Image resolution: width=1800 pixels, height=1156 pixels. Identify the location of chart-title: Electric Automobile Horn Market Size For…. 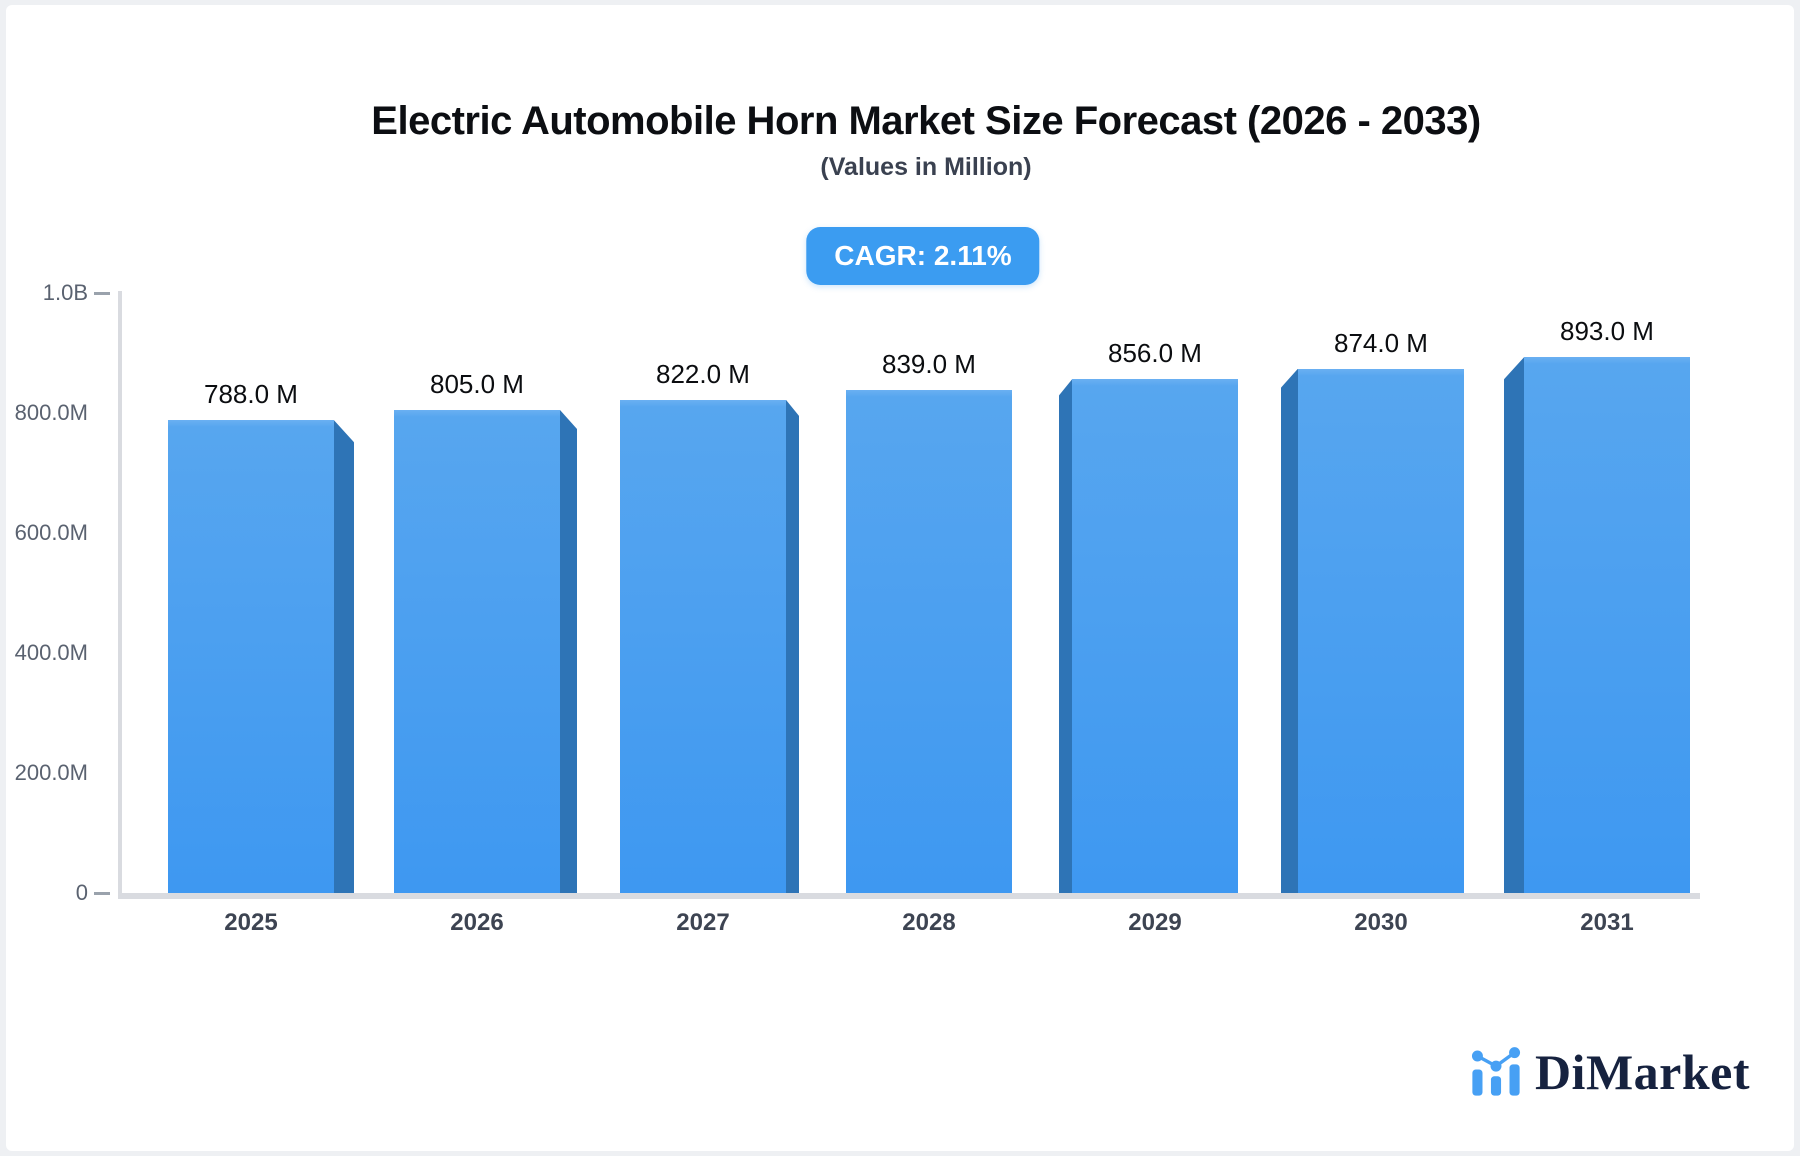
(926, 121).